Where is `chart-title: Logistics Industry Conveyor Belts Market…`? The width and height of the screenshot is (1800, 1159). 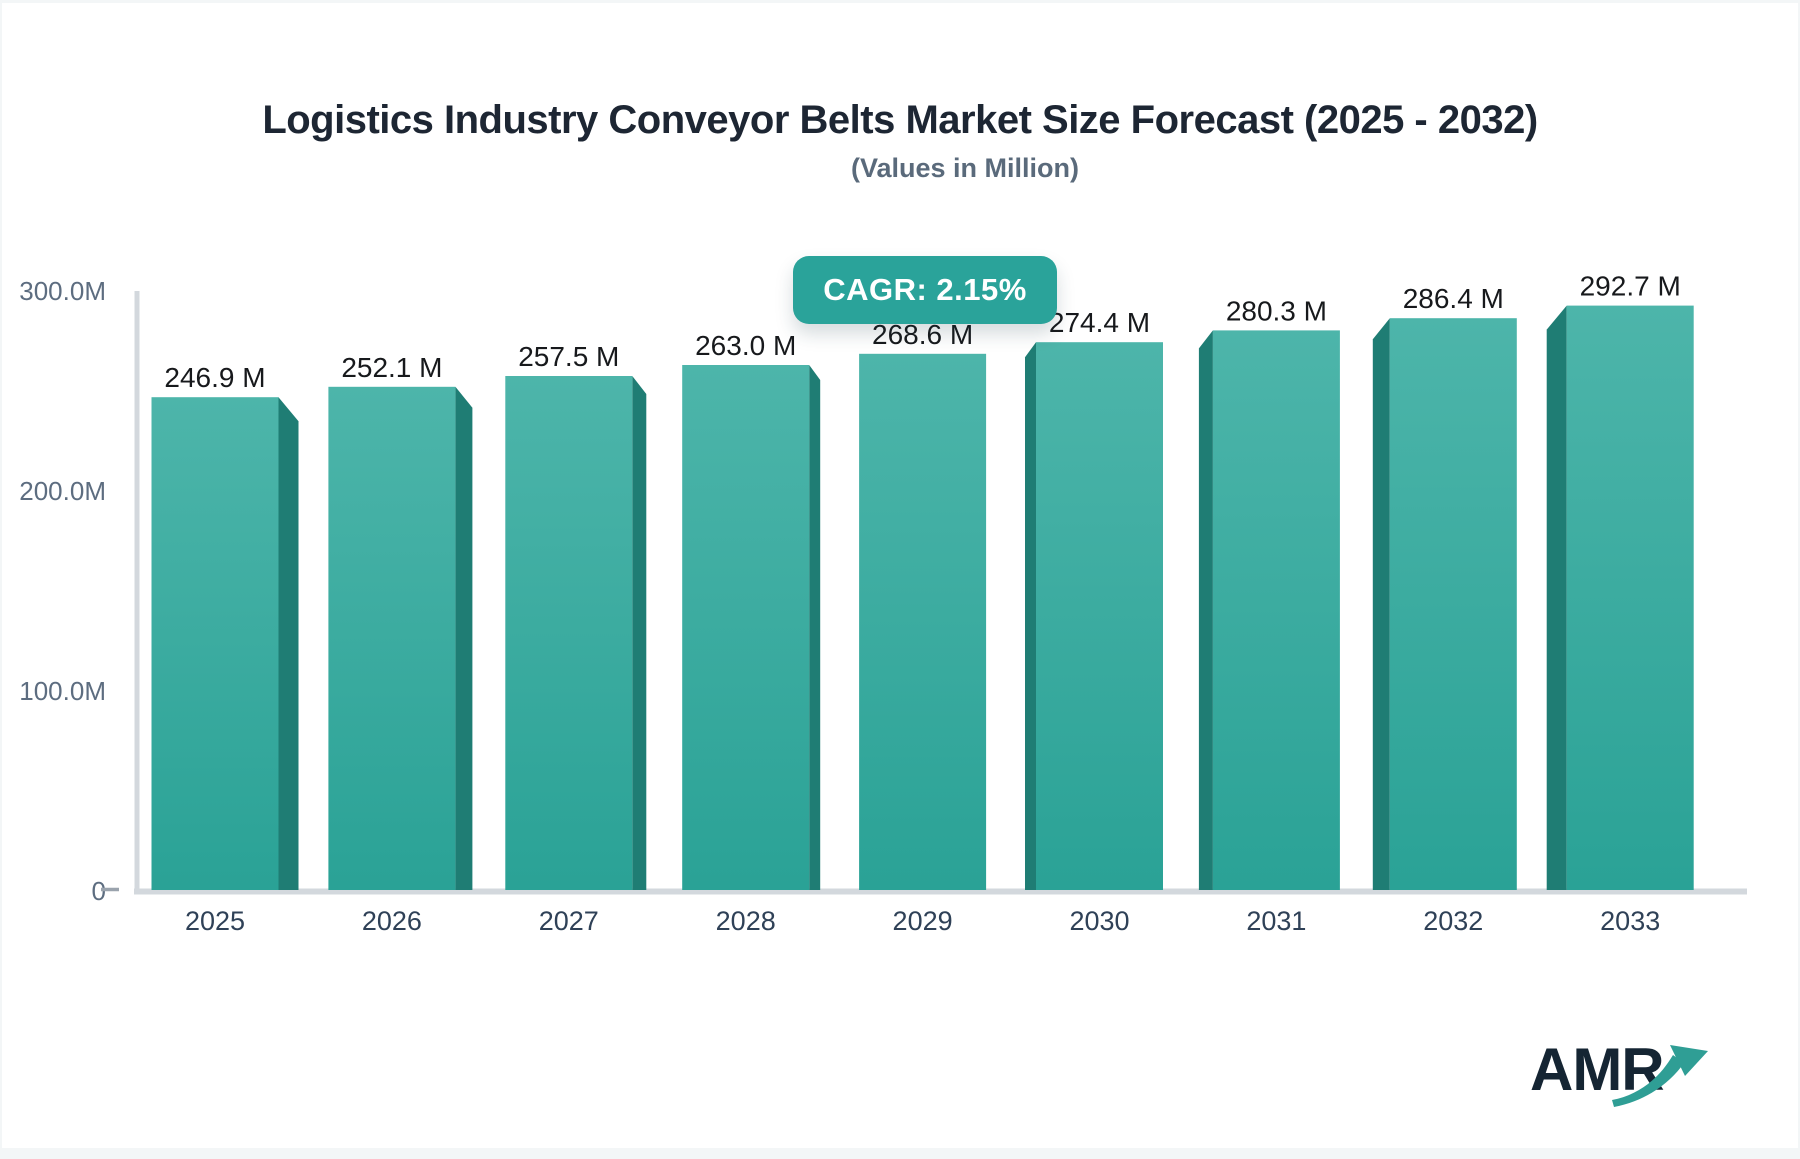
chart-title: Logistics Industry Conveyor Belts Market… is located at coordinates (900, 120).